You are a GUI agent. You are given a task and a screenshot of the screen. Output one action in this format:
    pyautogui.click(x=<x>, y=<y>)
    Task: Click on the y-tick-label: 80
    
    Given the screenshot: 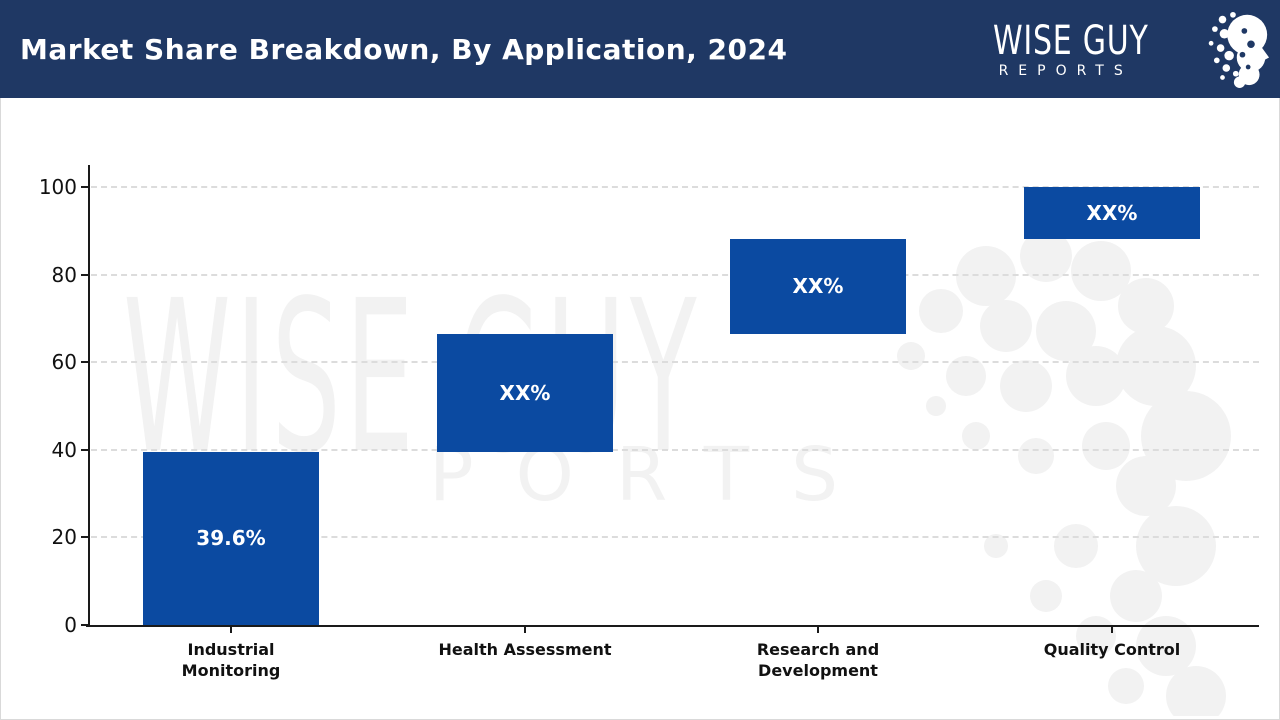 What is the action you would take?
    pyautogui.click(x=64, y=274)
    